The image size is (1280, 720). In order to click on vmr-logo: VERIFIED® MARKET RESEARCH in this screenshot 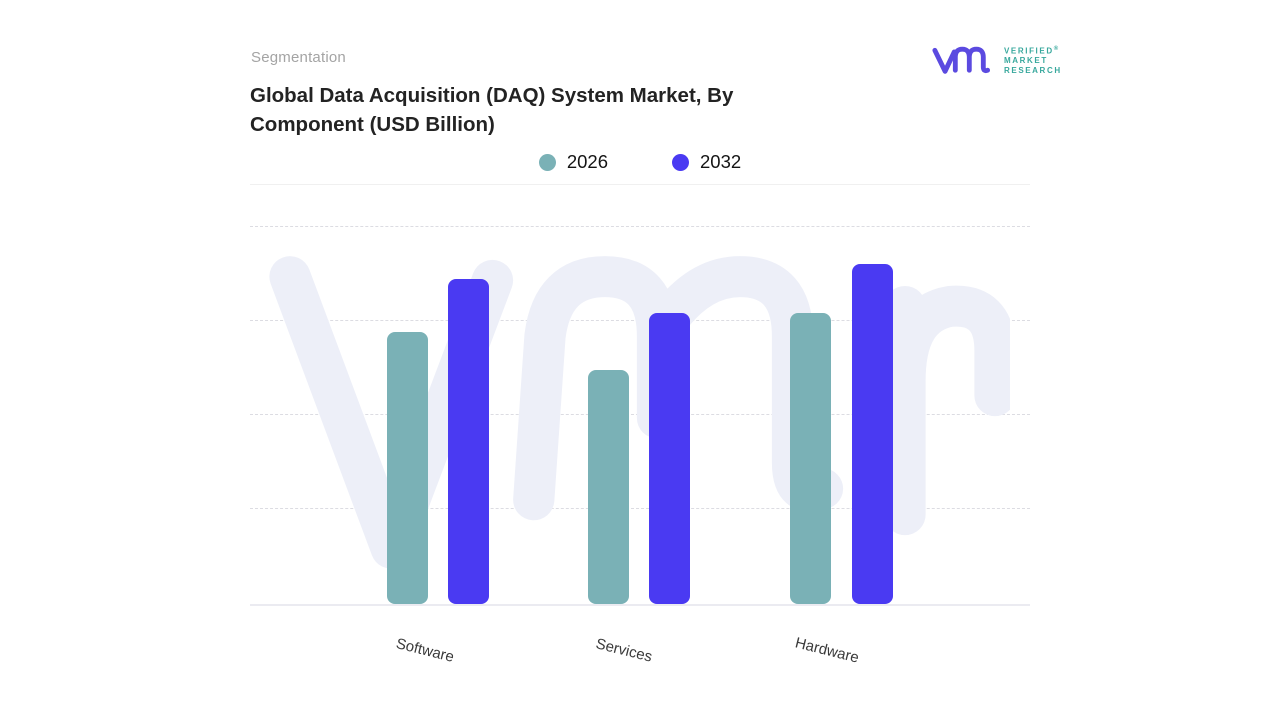, I will do `click(1005, 60)`.